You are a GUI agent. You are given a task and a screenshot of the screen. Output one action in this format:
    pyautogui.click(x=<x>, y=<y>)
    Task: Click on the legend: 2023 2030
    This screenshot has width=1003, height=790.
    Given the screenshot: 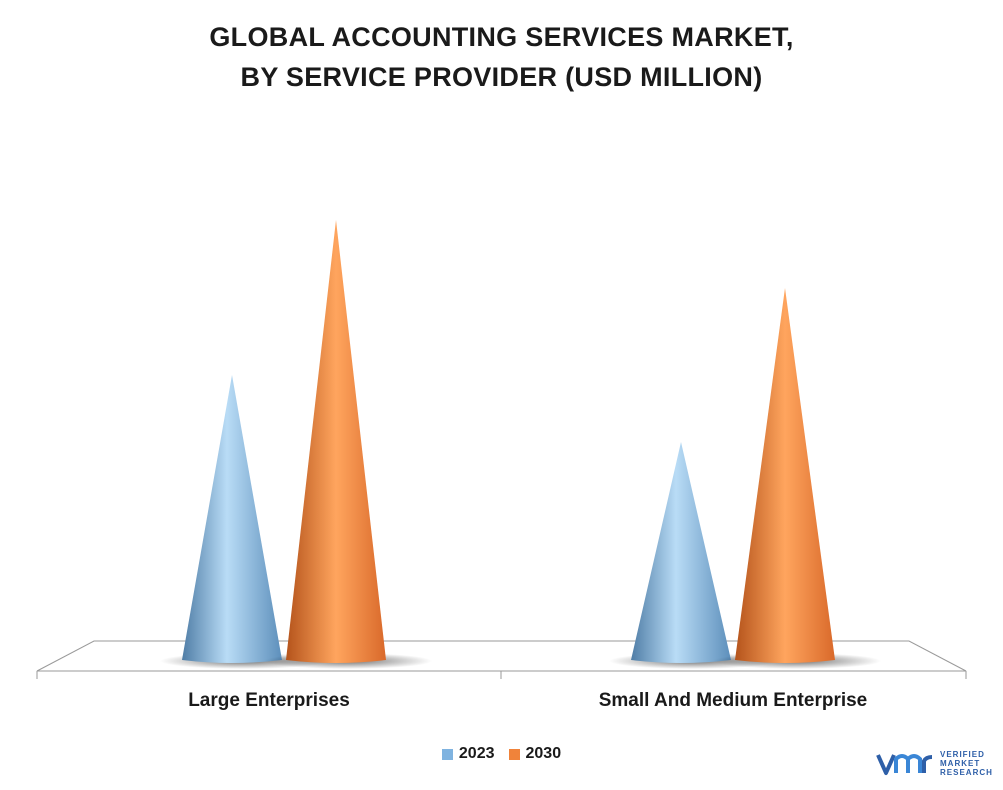 What is the action you would take?
    pyautogui.click(x=501, y=754)
    